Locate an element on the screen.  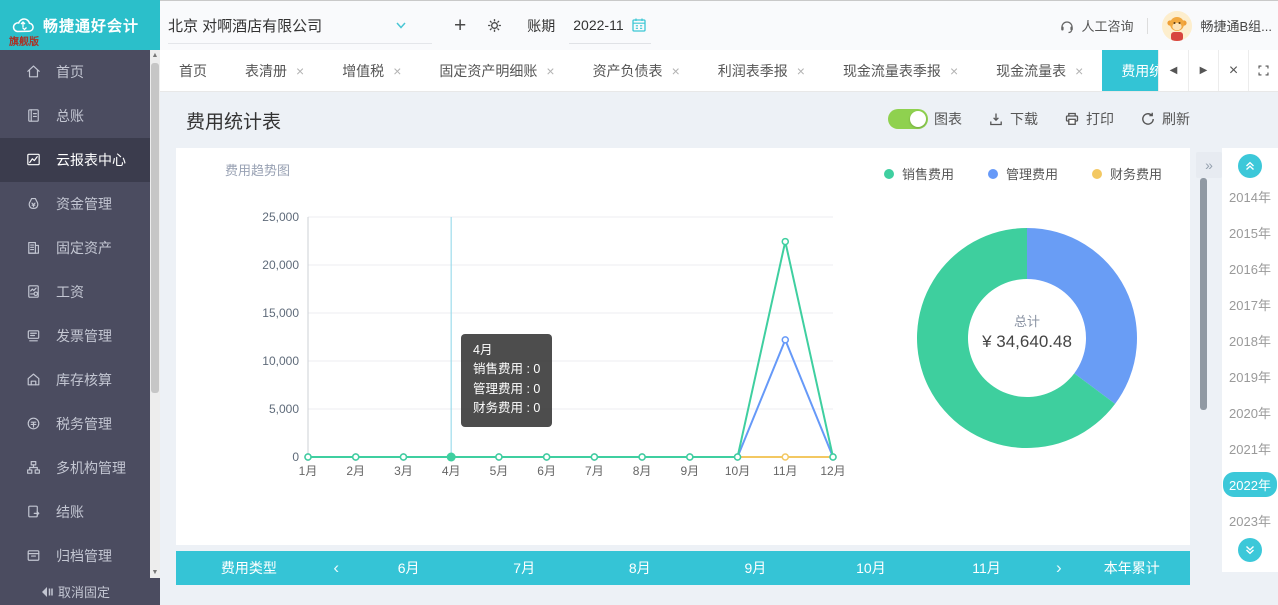
tab-利润表季报: 利润表季报 × is located at coordinates (761, 70).